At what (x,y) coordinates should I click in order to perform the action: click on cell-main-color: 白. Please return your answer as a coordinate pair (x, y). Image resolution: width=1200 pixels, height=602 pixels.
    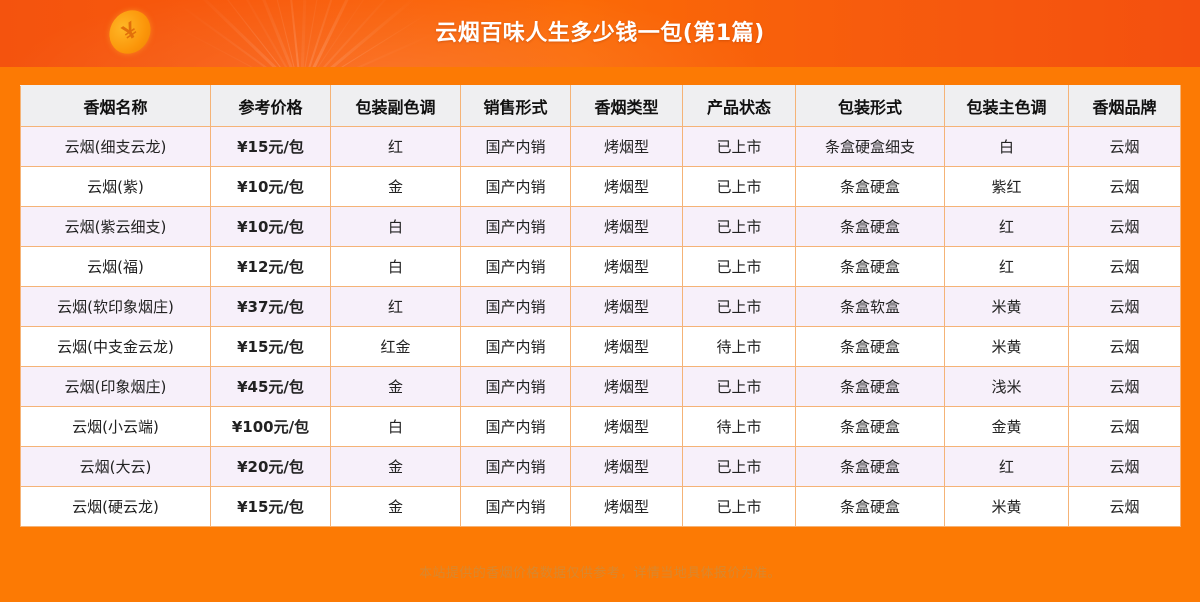
    Looking at the image, I should click on (1006, 146).